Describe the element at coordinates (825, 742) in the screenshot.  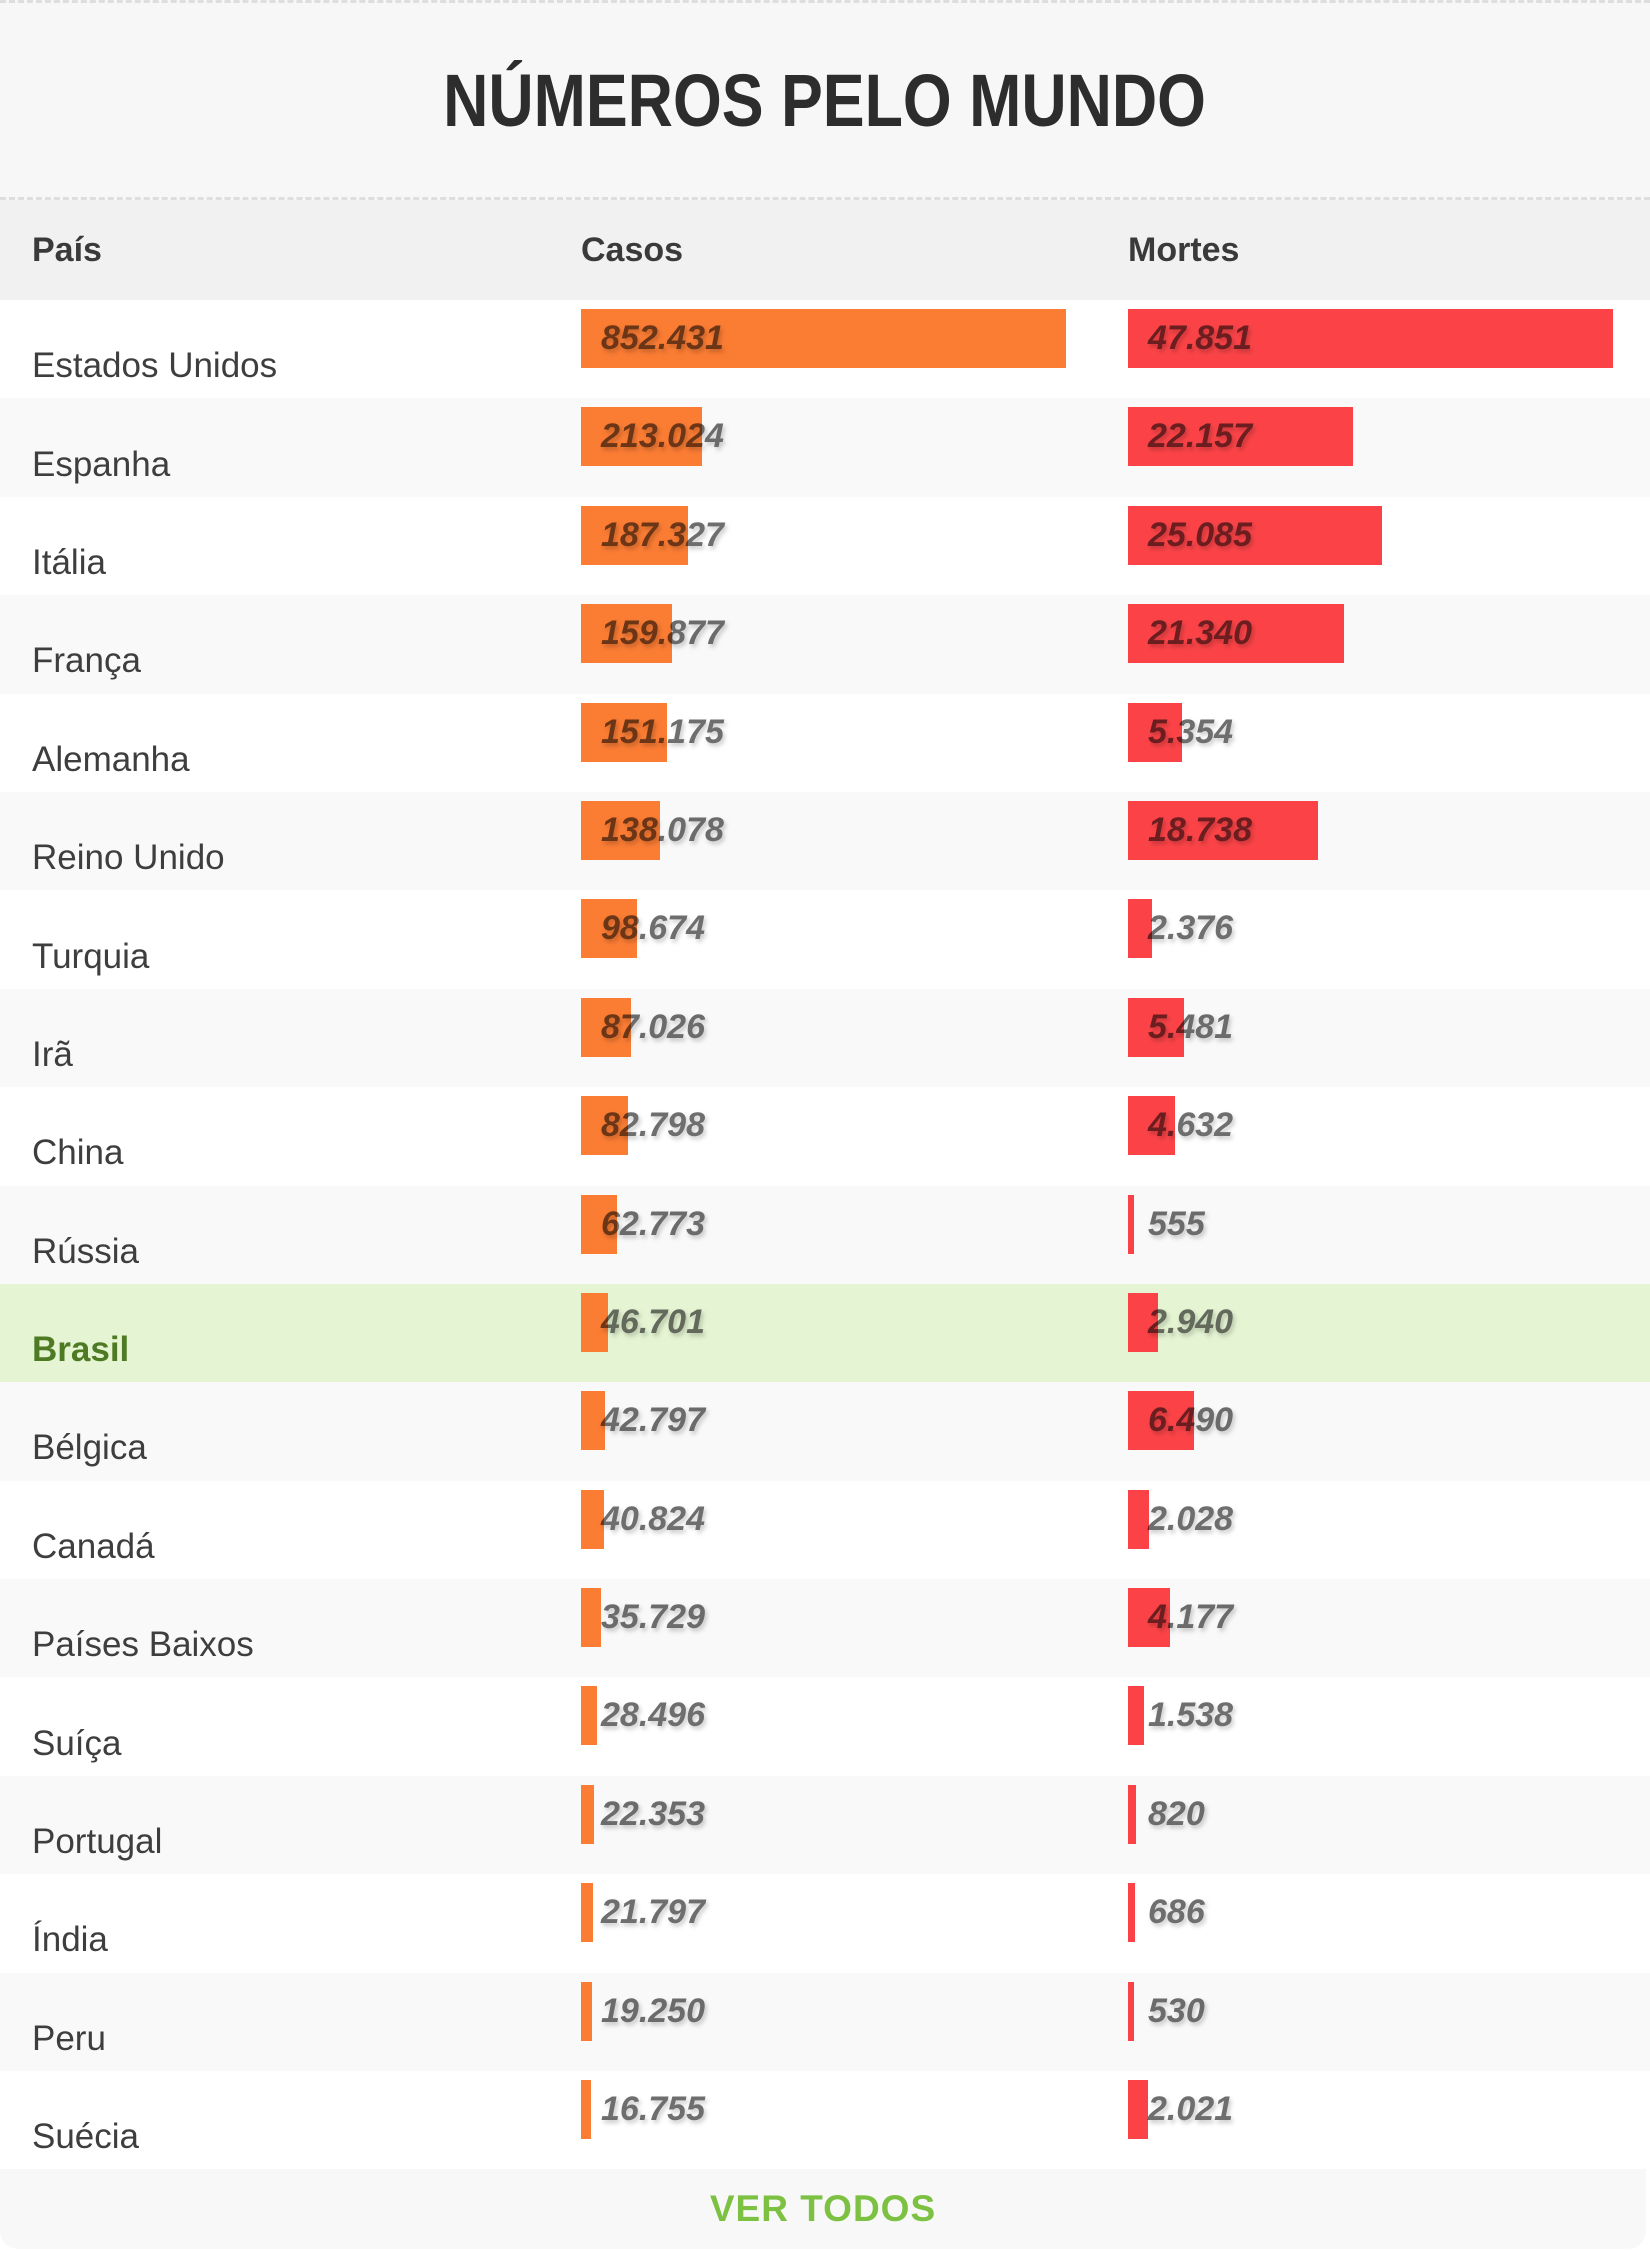
I see `table-row: Alemanha 151.175 5.354` at that location.